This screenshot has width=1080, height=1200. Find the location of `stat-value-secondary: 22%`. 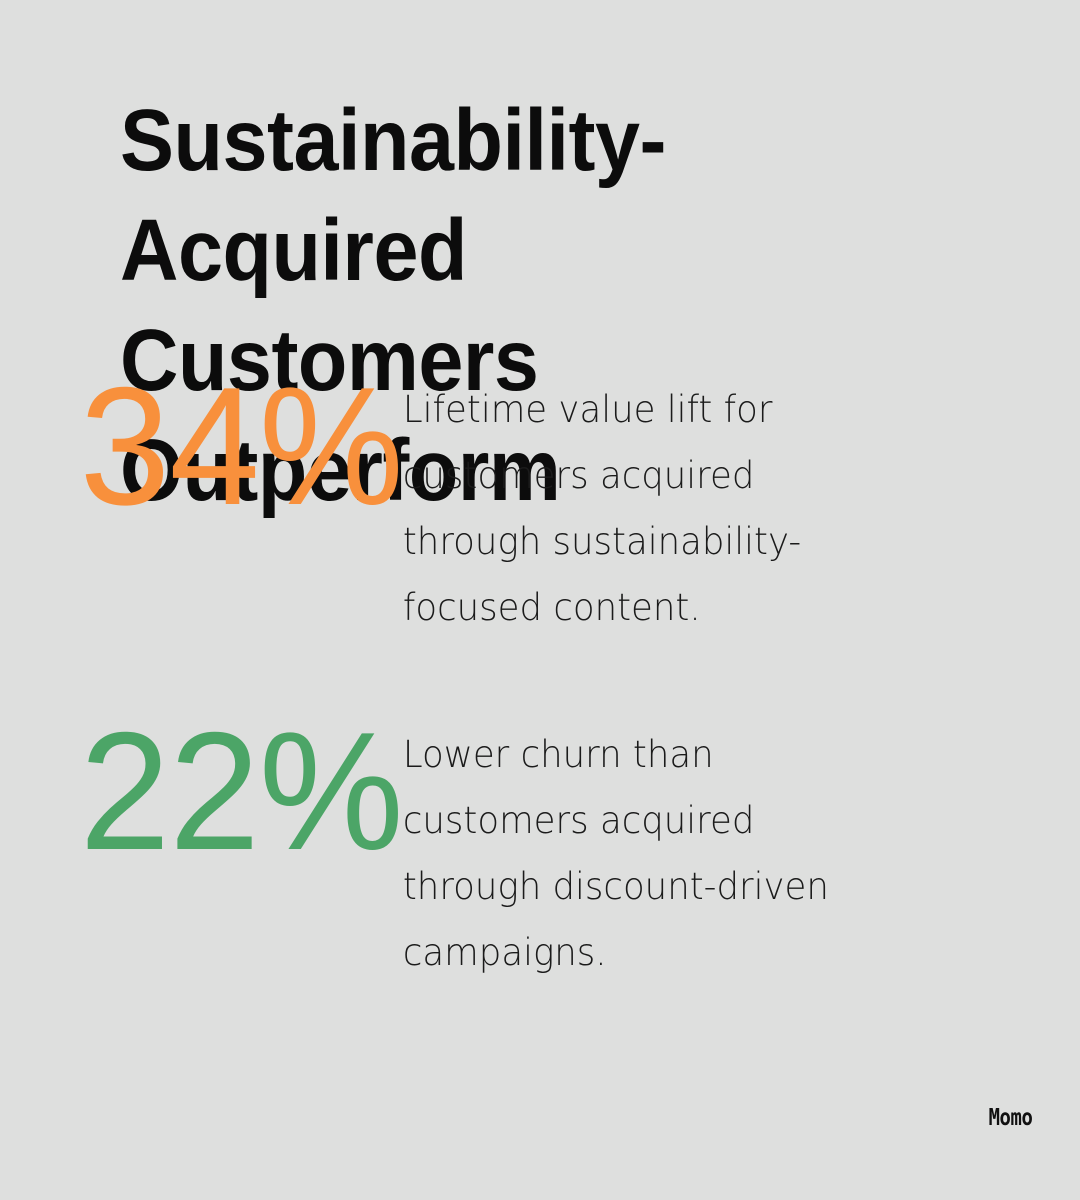

stat-value-secondary: 22% is located at coordinates (241, 791).